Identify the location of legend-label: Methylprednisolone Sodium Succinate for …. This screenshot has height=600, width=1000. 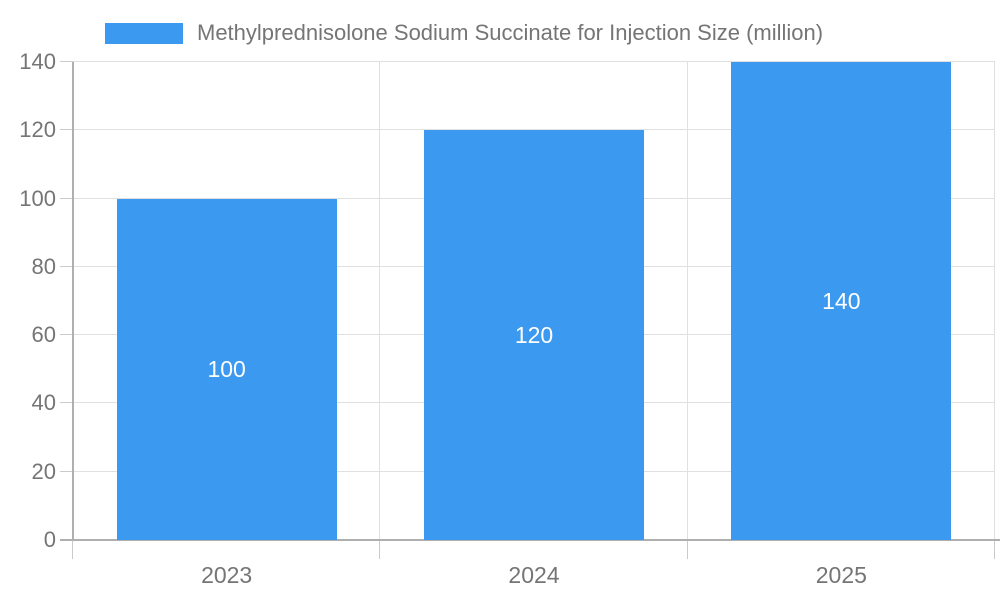
(510, 32).